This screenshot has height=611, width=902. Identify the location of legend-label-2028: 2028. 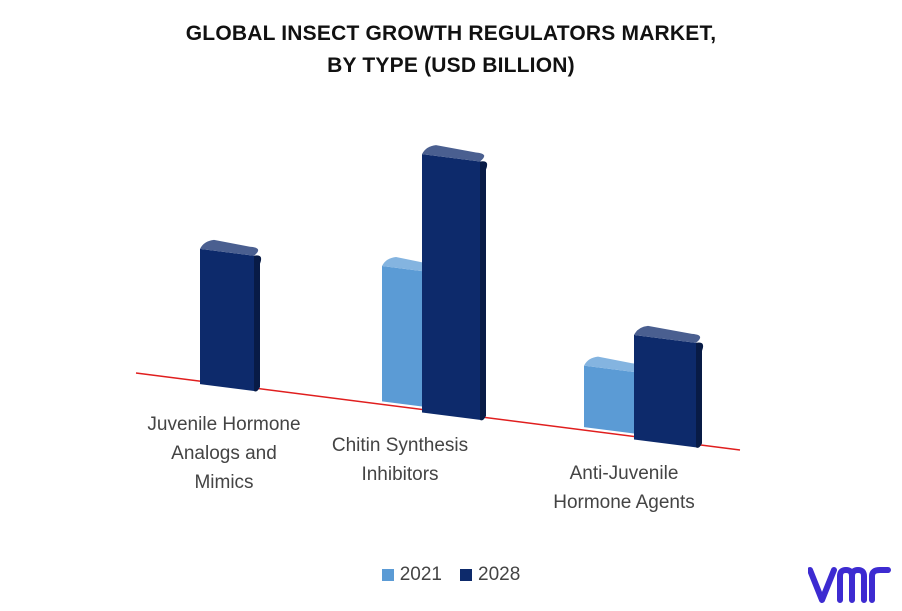
(499, 574).